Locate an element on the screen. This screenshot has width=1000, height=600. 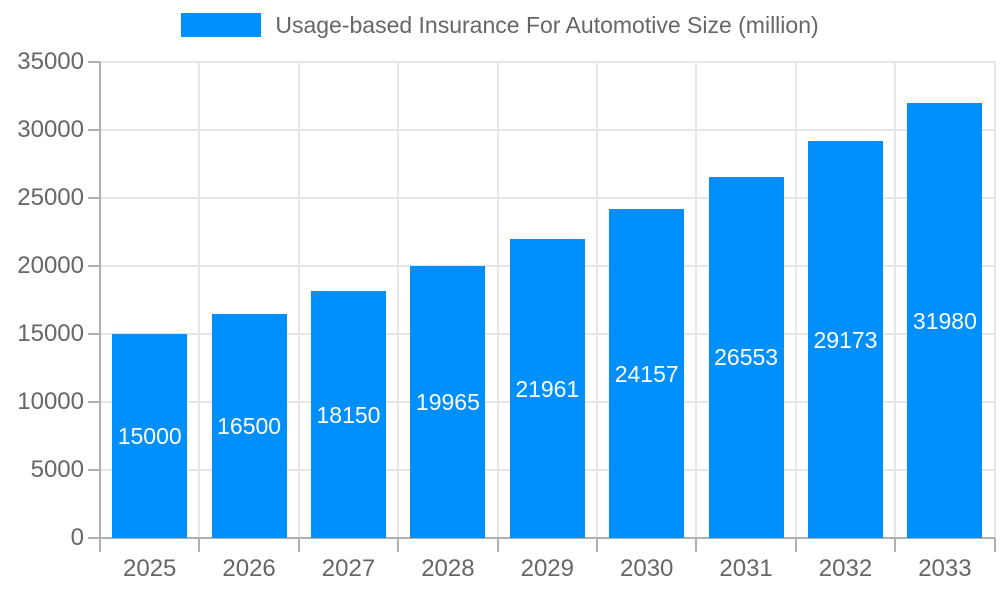
y-axis-tick-label: 0 is located at coordinates (77, 537).